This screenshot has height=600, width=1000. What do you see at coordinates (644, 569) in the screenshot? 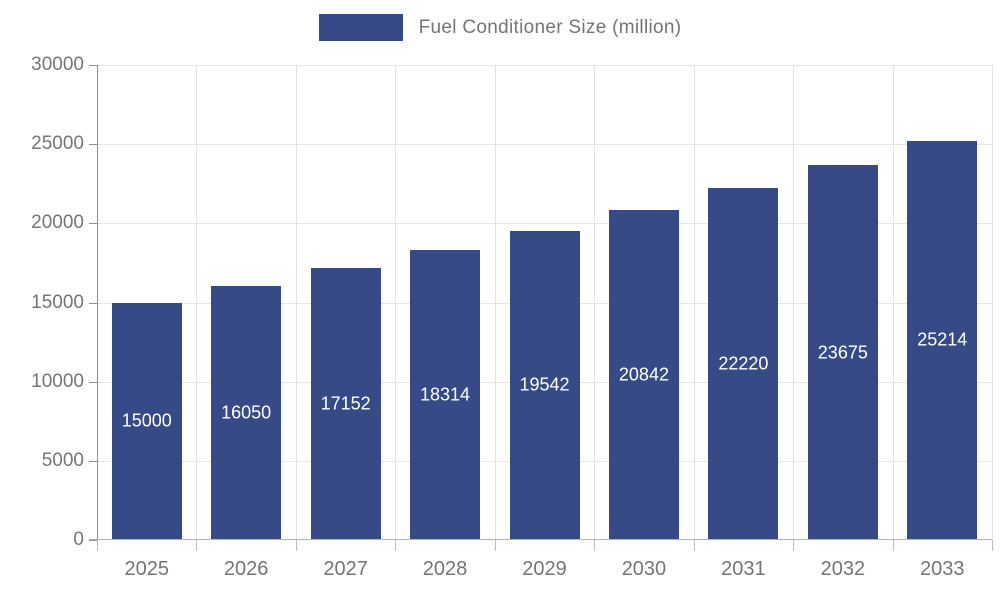
I see `x-axis-tick-label: 2030` at bounding box center [644, 569].